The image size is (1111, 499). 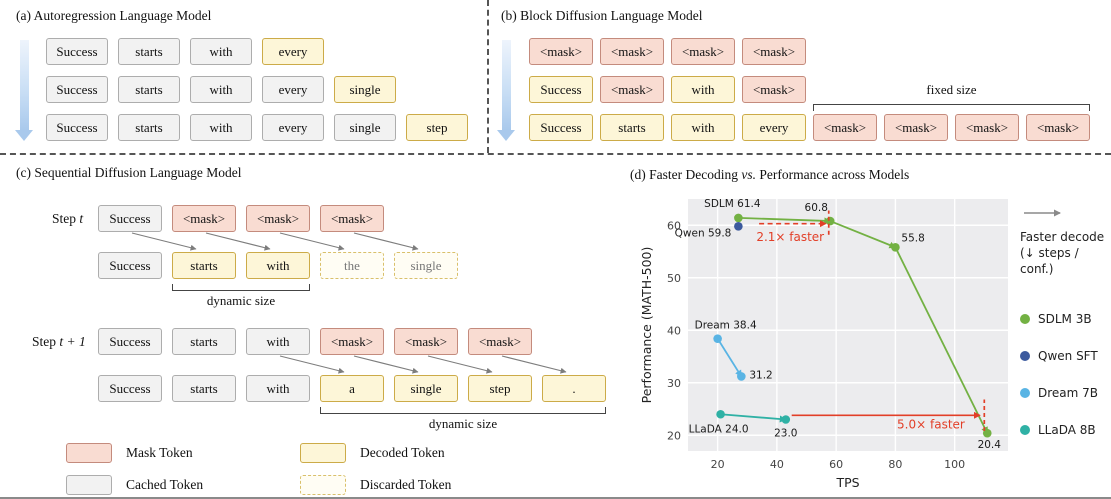 What do you see at coordinates (426, 265) in the screenshot?
I see `token-discarded: single` at bounding box center [426, 265].